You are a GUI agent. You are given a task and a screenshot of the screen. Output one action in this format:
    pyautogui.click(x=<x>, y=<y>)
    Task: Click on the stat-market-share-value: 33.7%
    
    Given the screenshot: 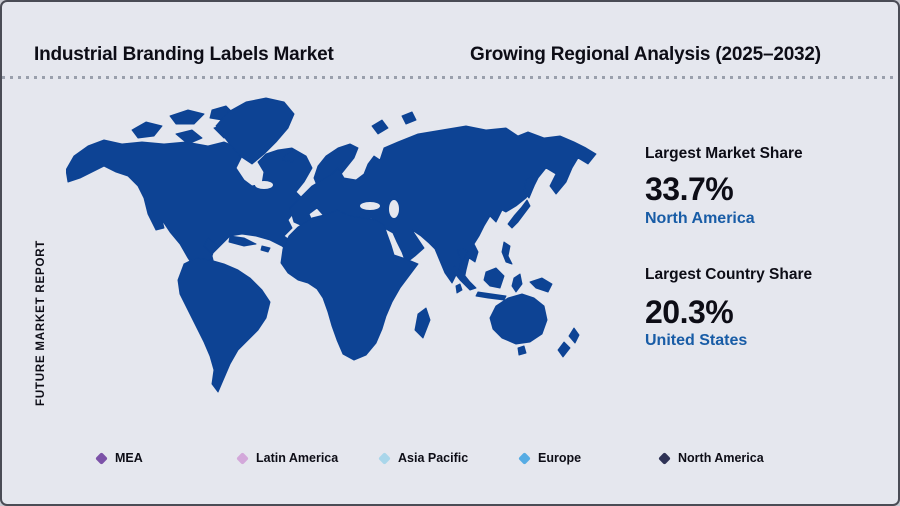 What is the action you would take?
    pyautogui.click(x=689, y=189)
    